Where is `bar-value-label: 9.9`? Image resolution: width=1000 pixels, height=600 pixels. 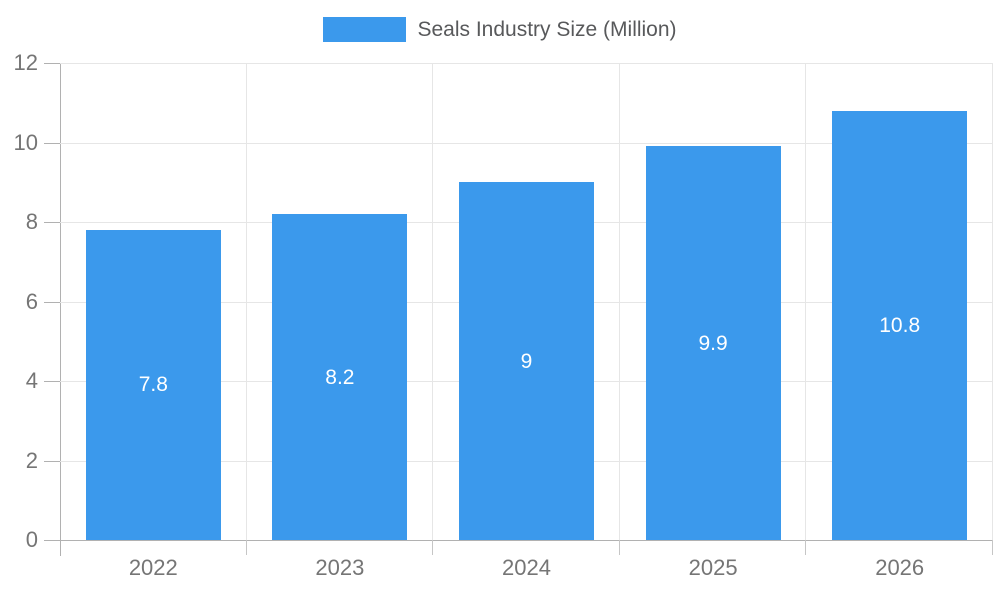
bar-value-label: 9.9 is located at coordinates (713, 343).